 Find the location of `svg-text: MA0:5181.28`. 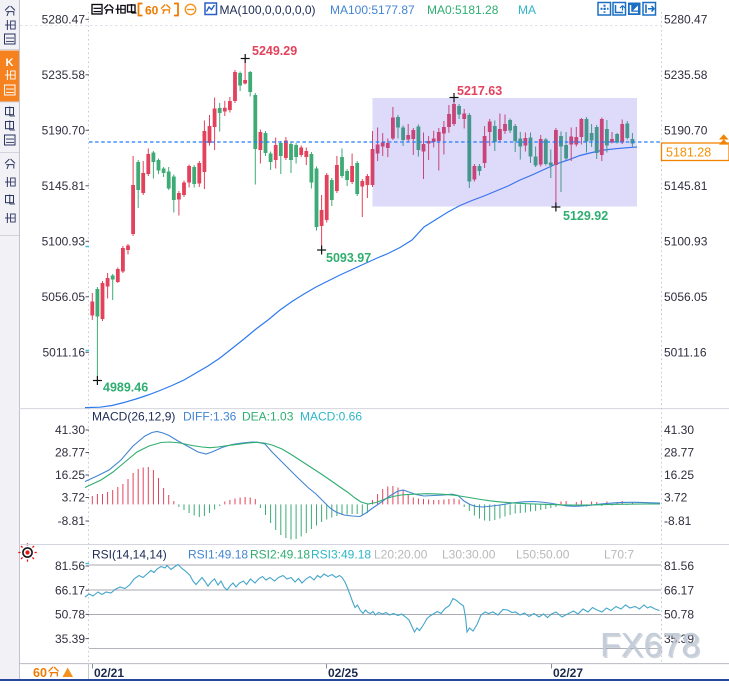

svg-text: MA0:5181.28 is located at coordinates (463, 10).